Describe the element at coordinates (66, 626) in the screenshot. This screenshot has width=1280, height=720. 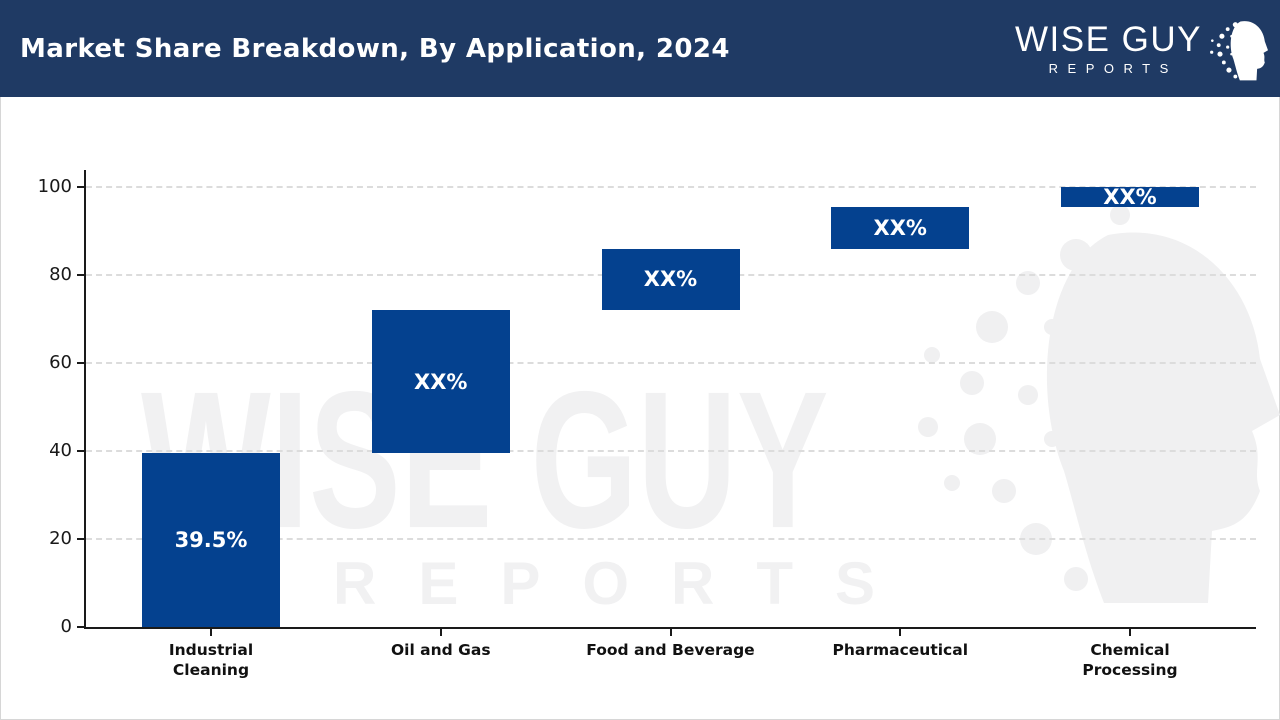
I see `y-tick-label-0: 0` at that location.